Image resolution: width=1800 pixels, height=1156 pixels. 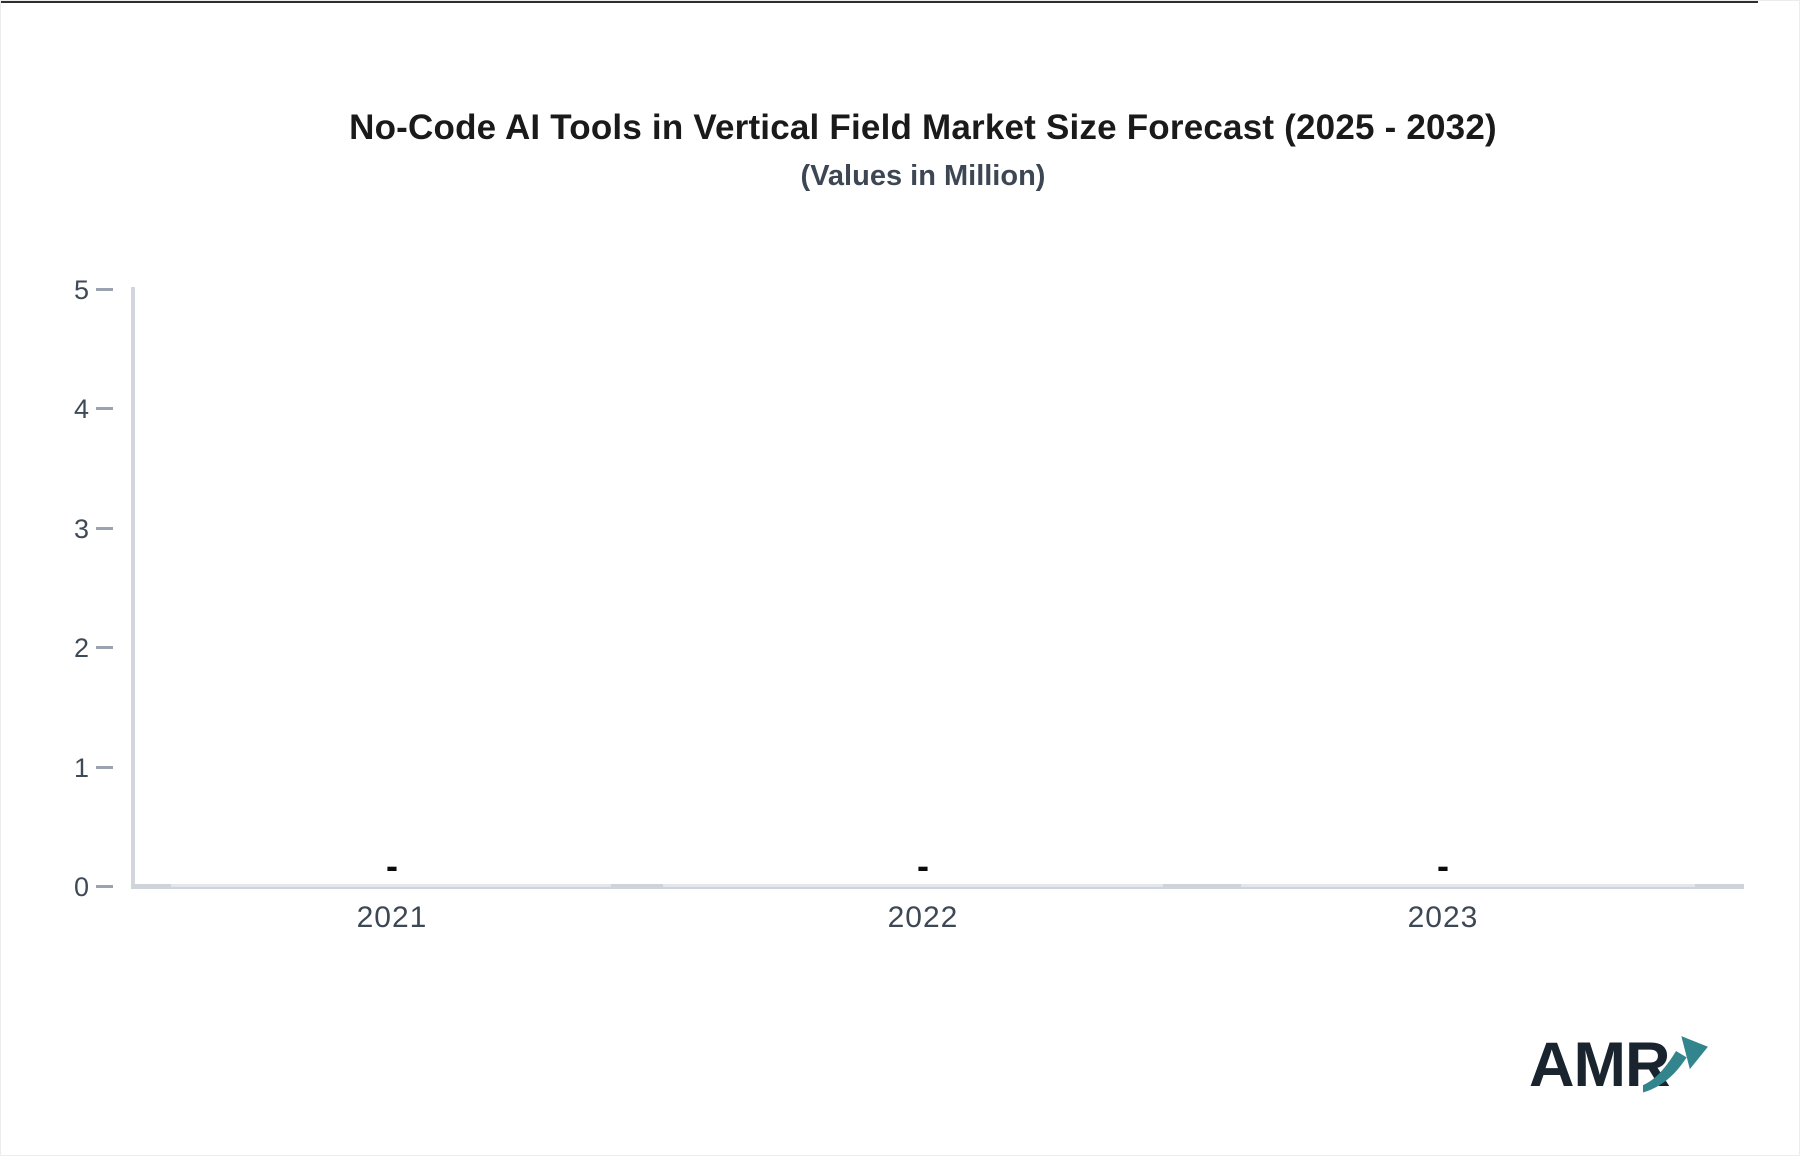 I want to click on y-axis-tick-label: 3, so click(x=81, y=529).